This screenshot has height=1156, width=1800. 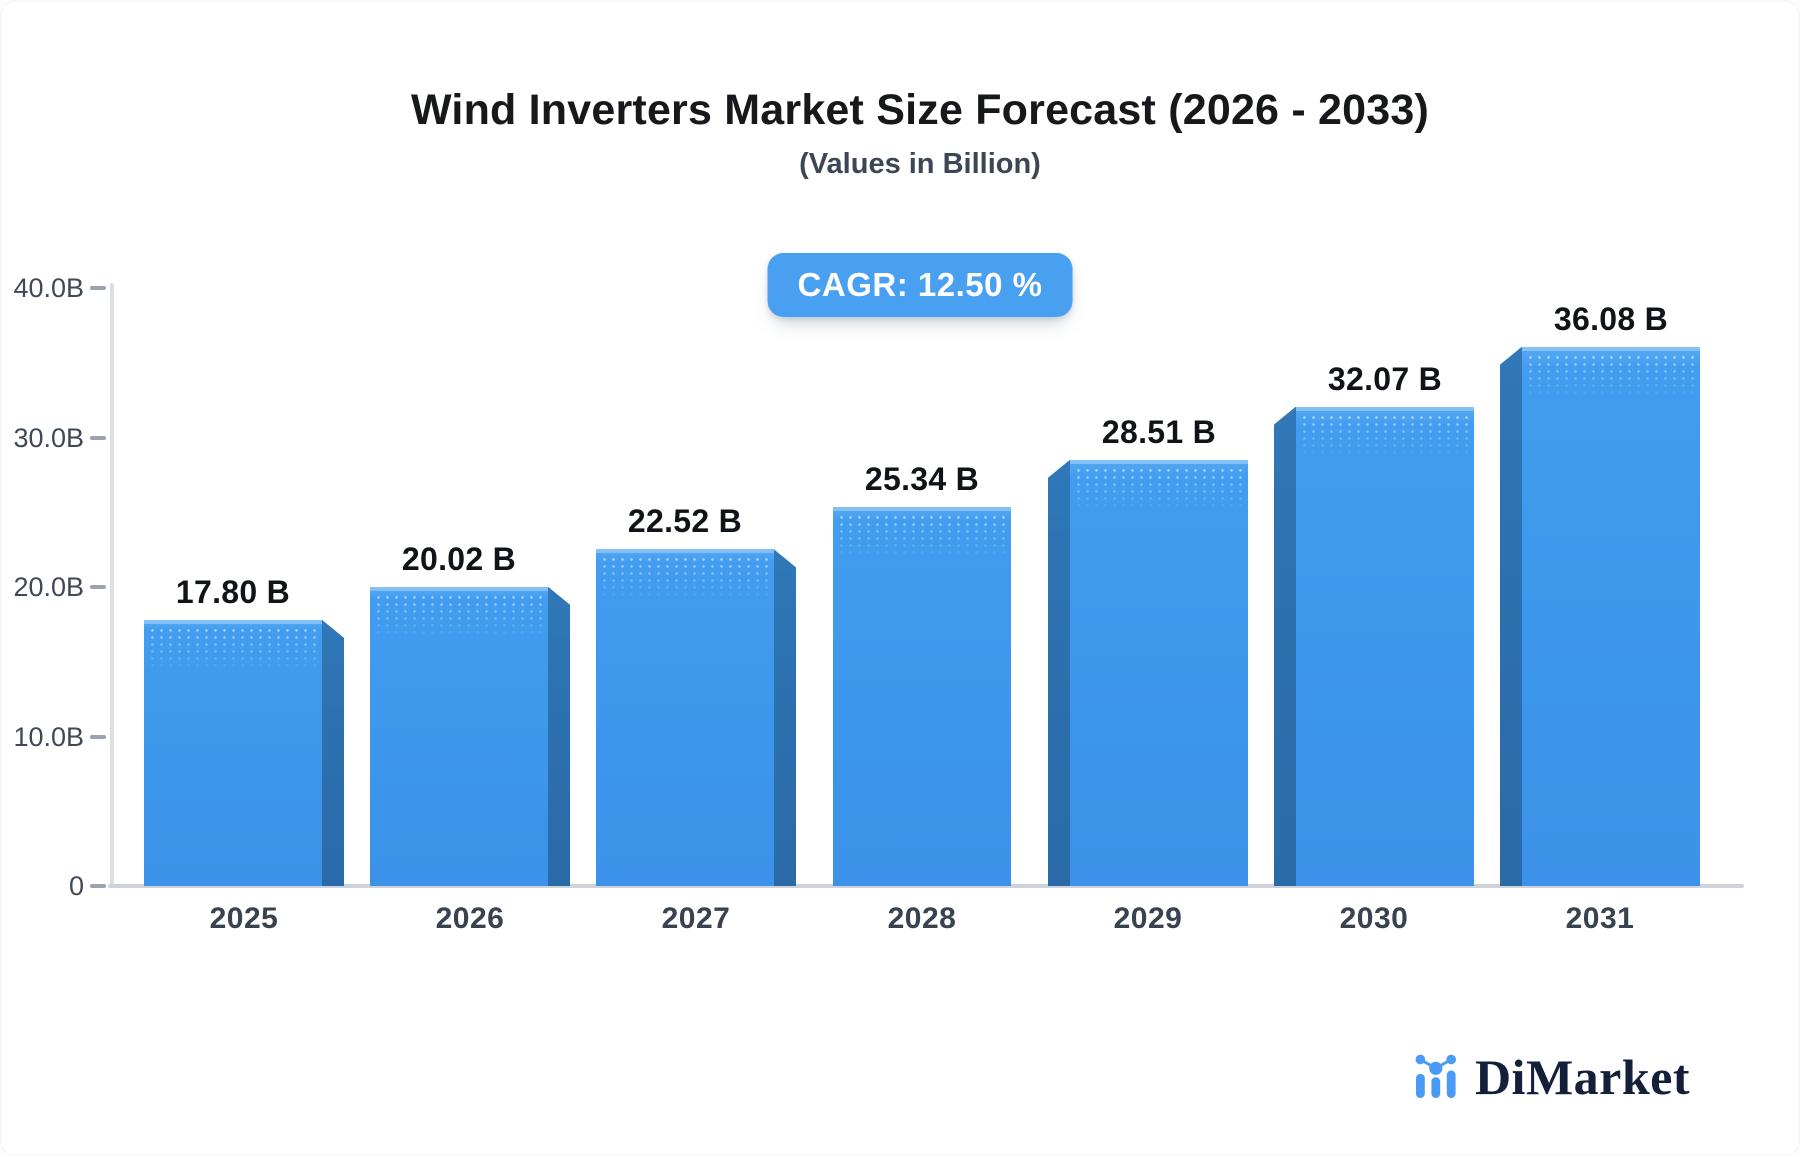 I want to click on cagr-badge: CAGR: 12.50 %, so click(x=920, y=285).